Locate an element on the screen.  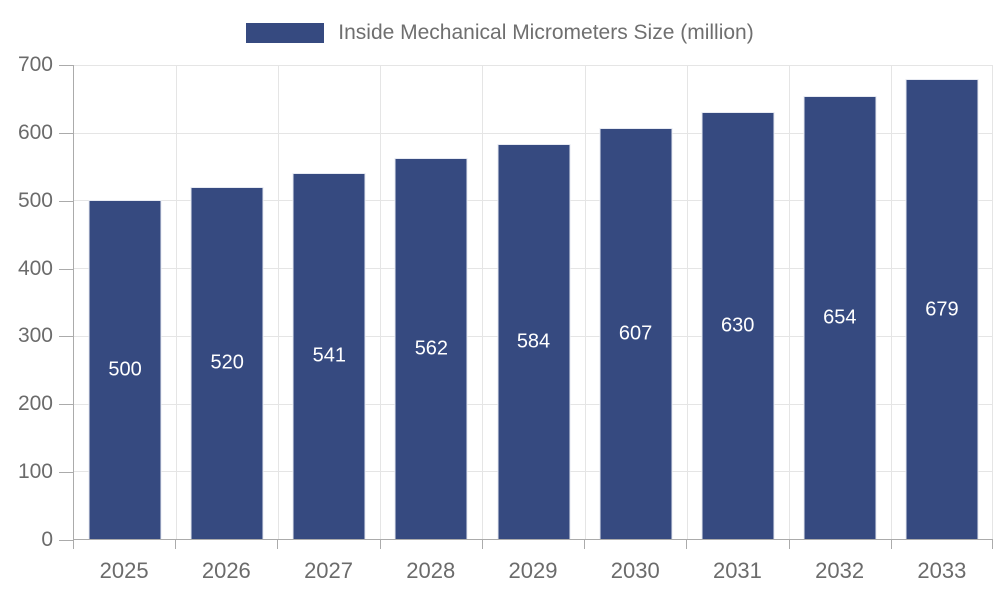
bar-value-label: 607 is located at coordinates (635, 333).